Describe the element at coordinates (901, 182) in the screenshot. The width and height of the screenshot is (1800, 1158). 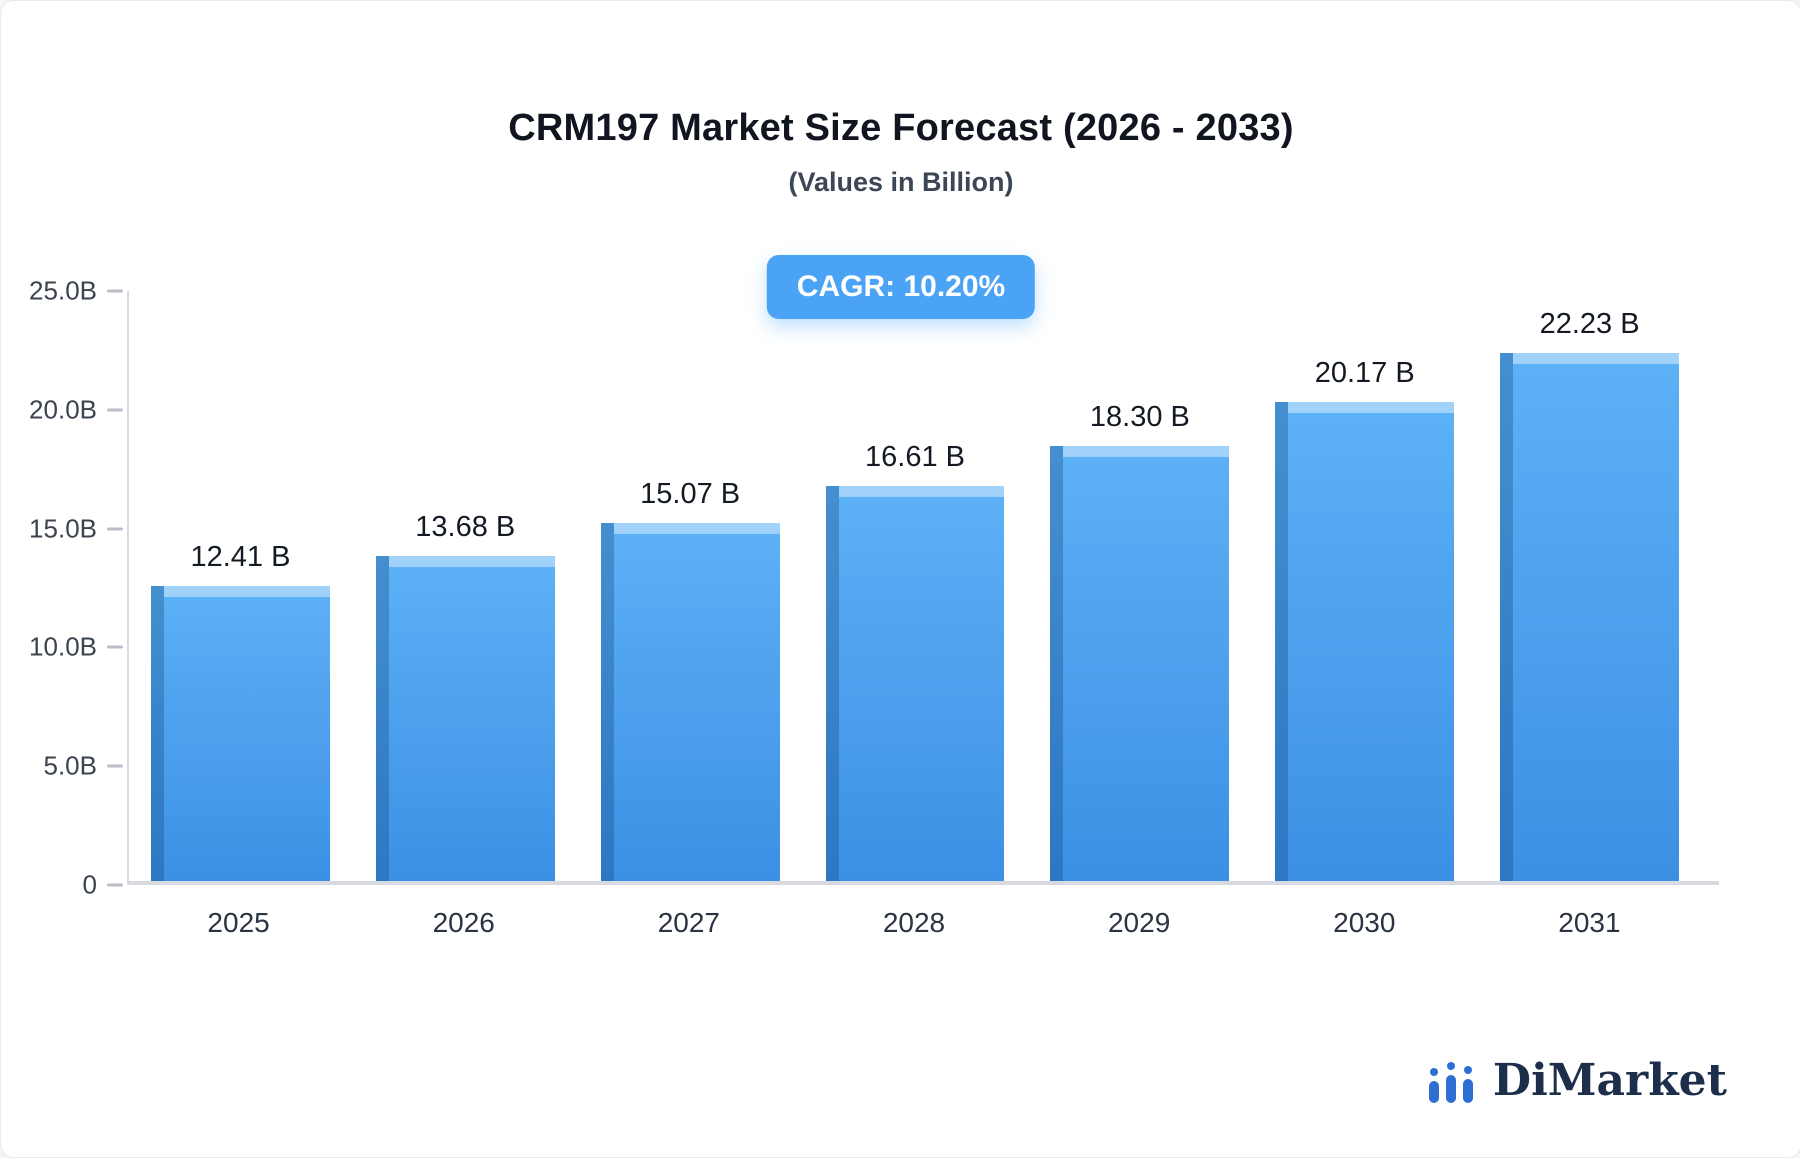
I see `chart-subtitle: (Values in Billion)` at that location.